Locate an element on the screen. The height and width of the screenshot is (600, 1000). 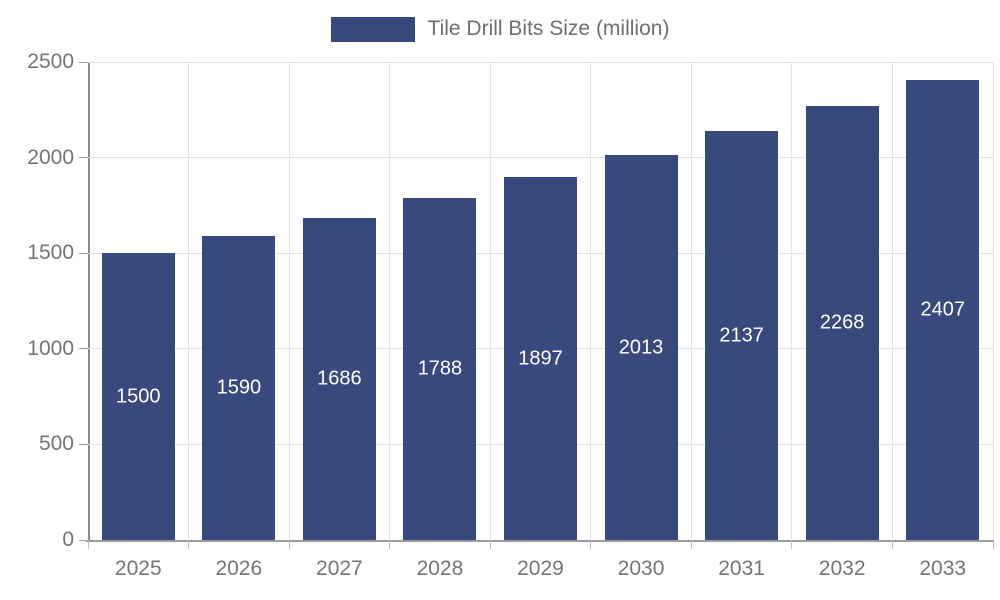
x-tick-label: 2029 is located at coordinates (540, 568).